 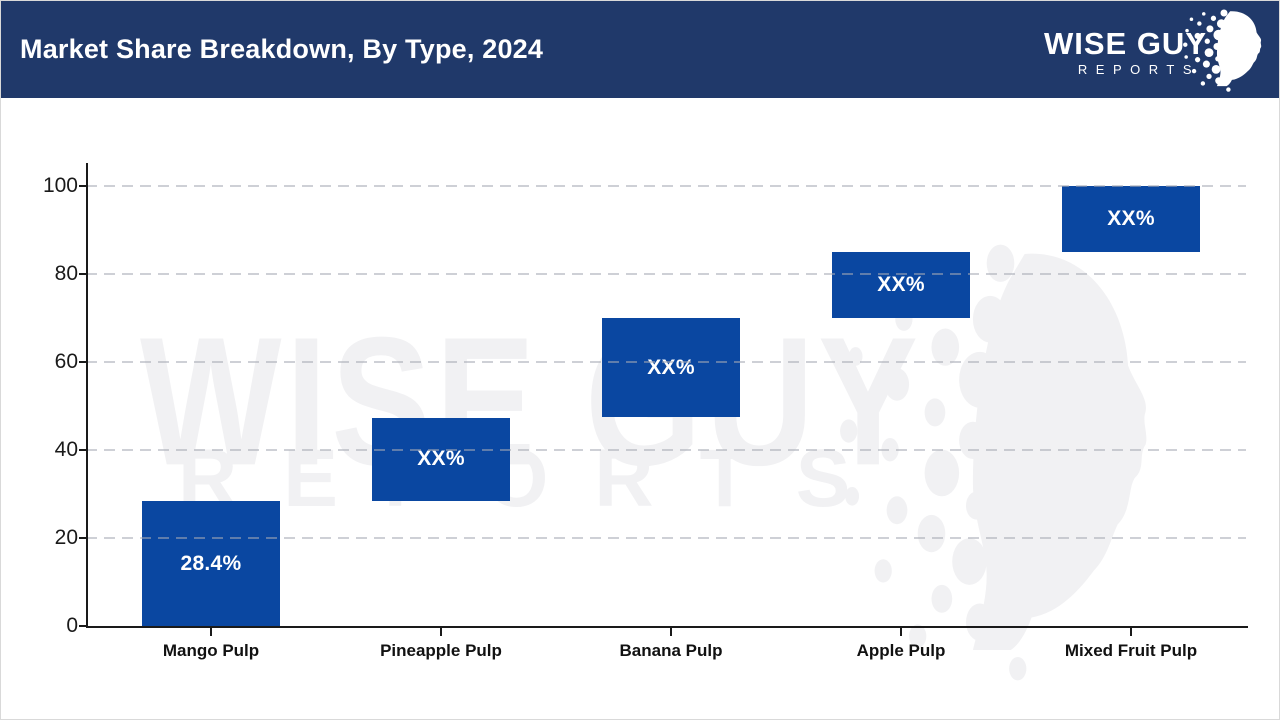 I want to click on bar-segment-apple-pulp: XX%, so click(x=901, y=285).